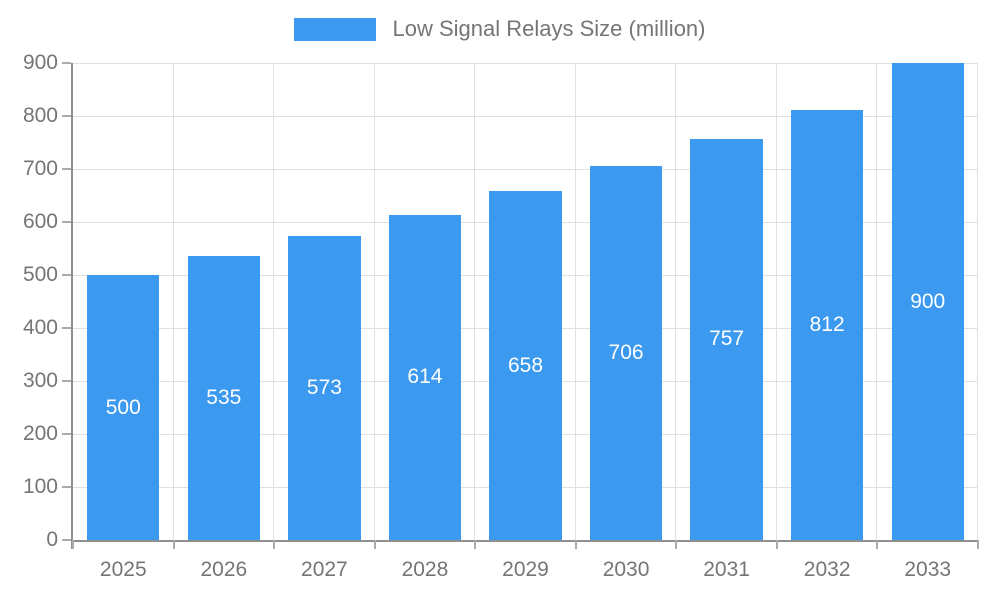  Describe the element at coordinates (29, 301) in the screenshot. I see `y-axis-labels: 0 100 200 300 400 500 600 700 800 900` at that location.